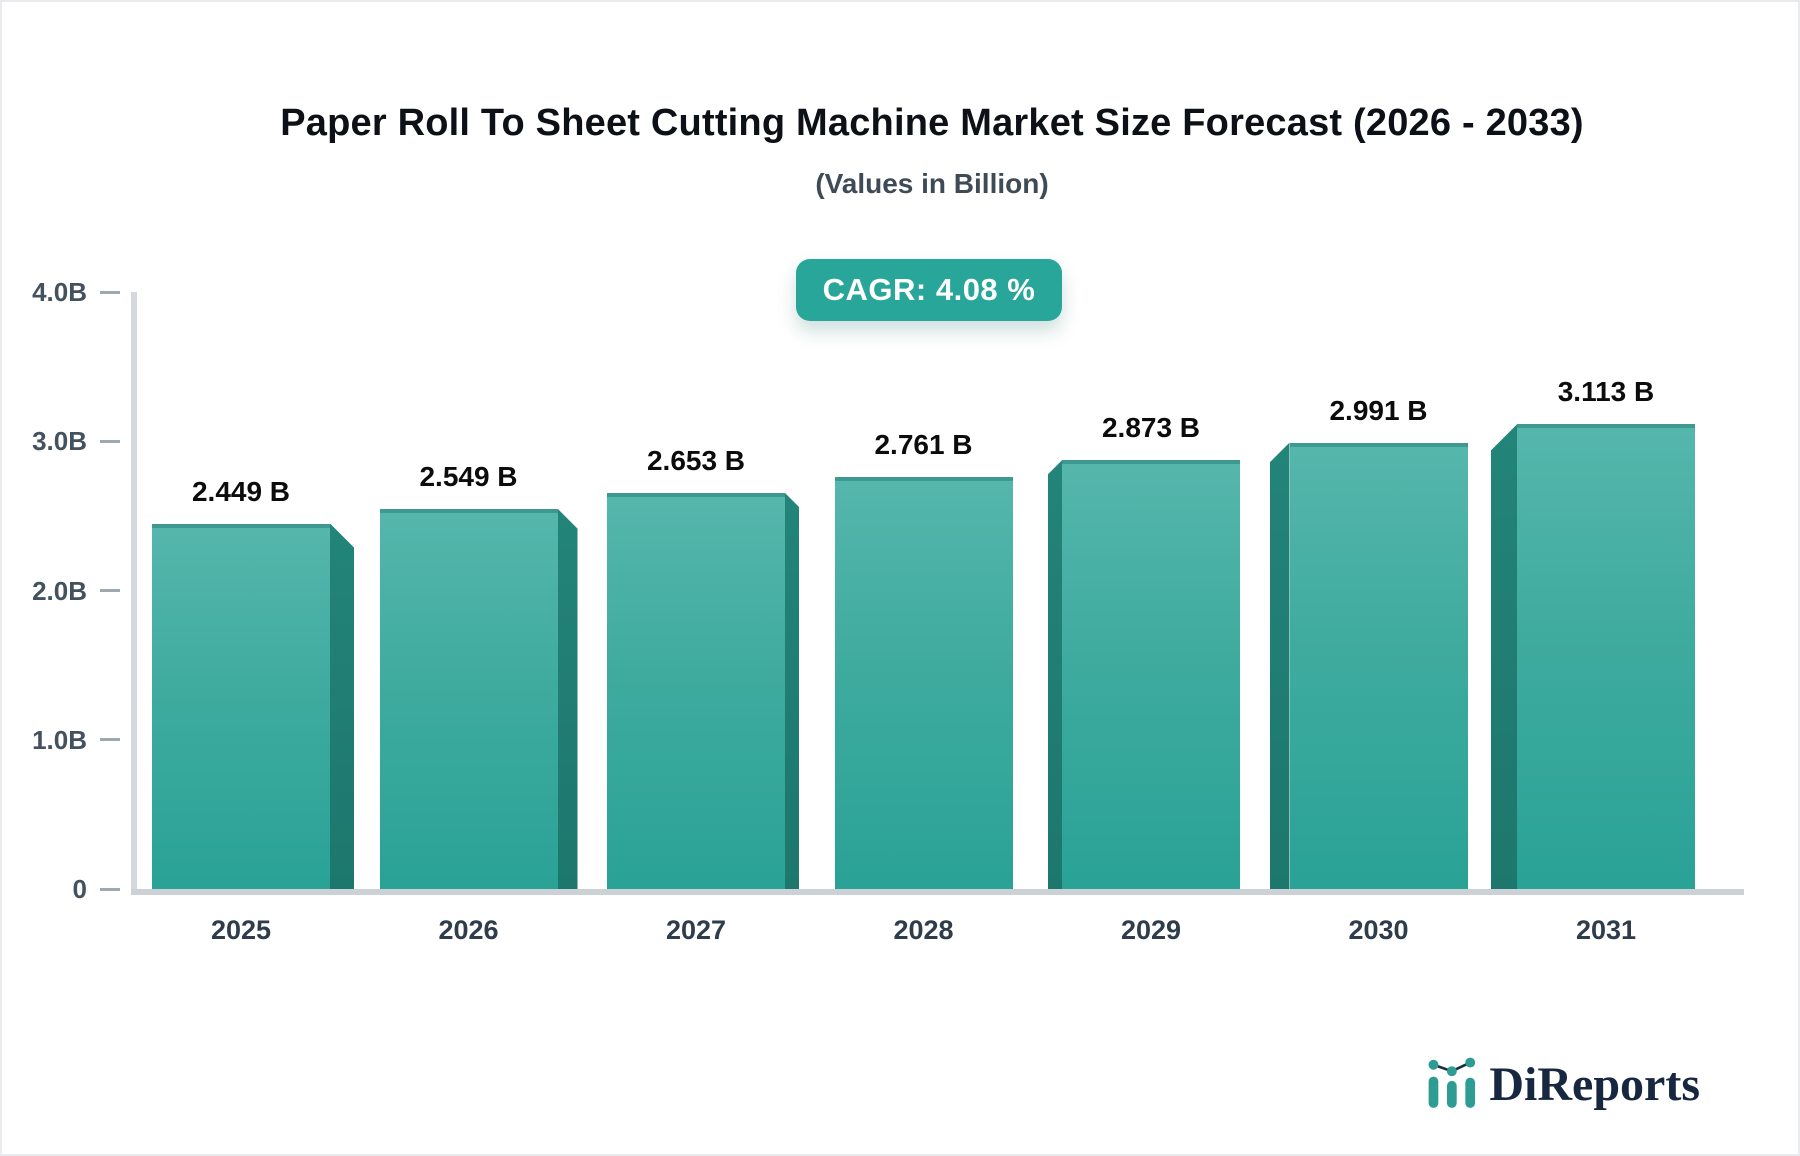 The width and height of the screenshot is (1800, 1156). I want to click on y-tick-label: 2.0B, so click(59, 590).